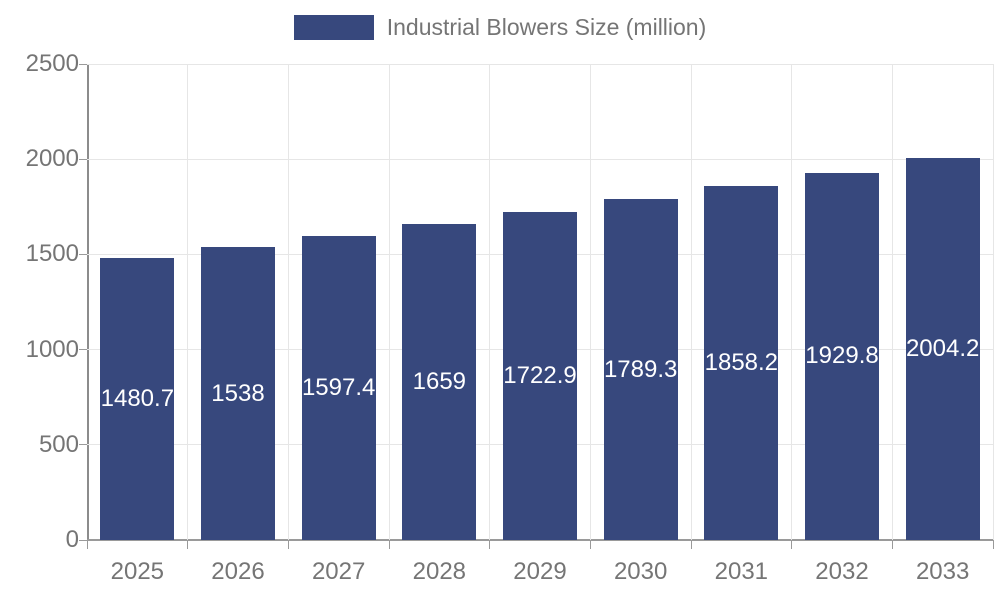  I want to click on x-axis-tick-label: 2029, so click(540, 571).